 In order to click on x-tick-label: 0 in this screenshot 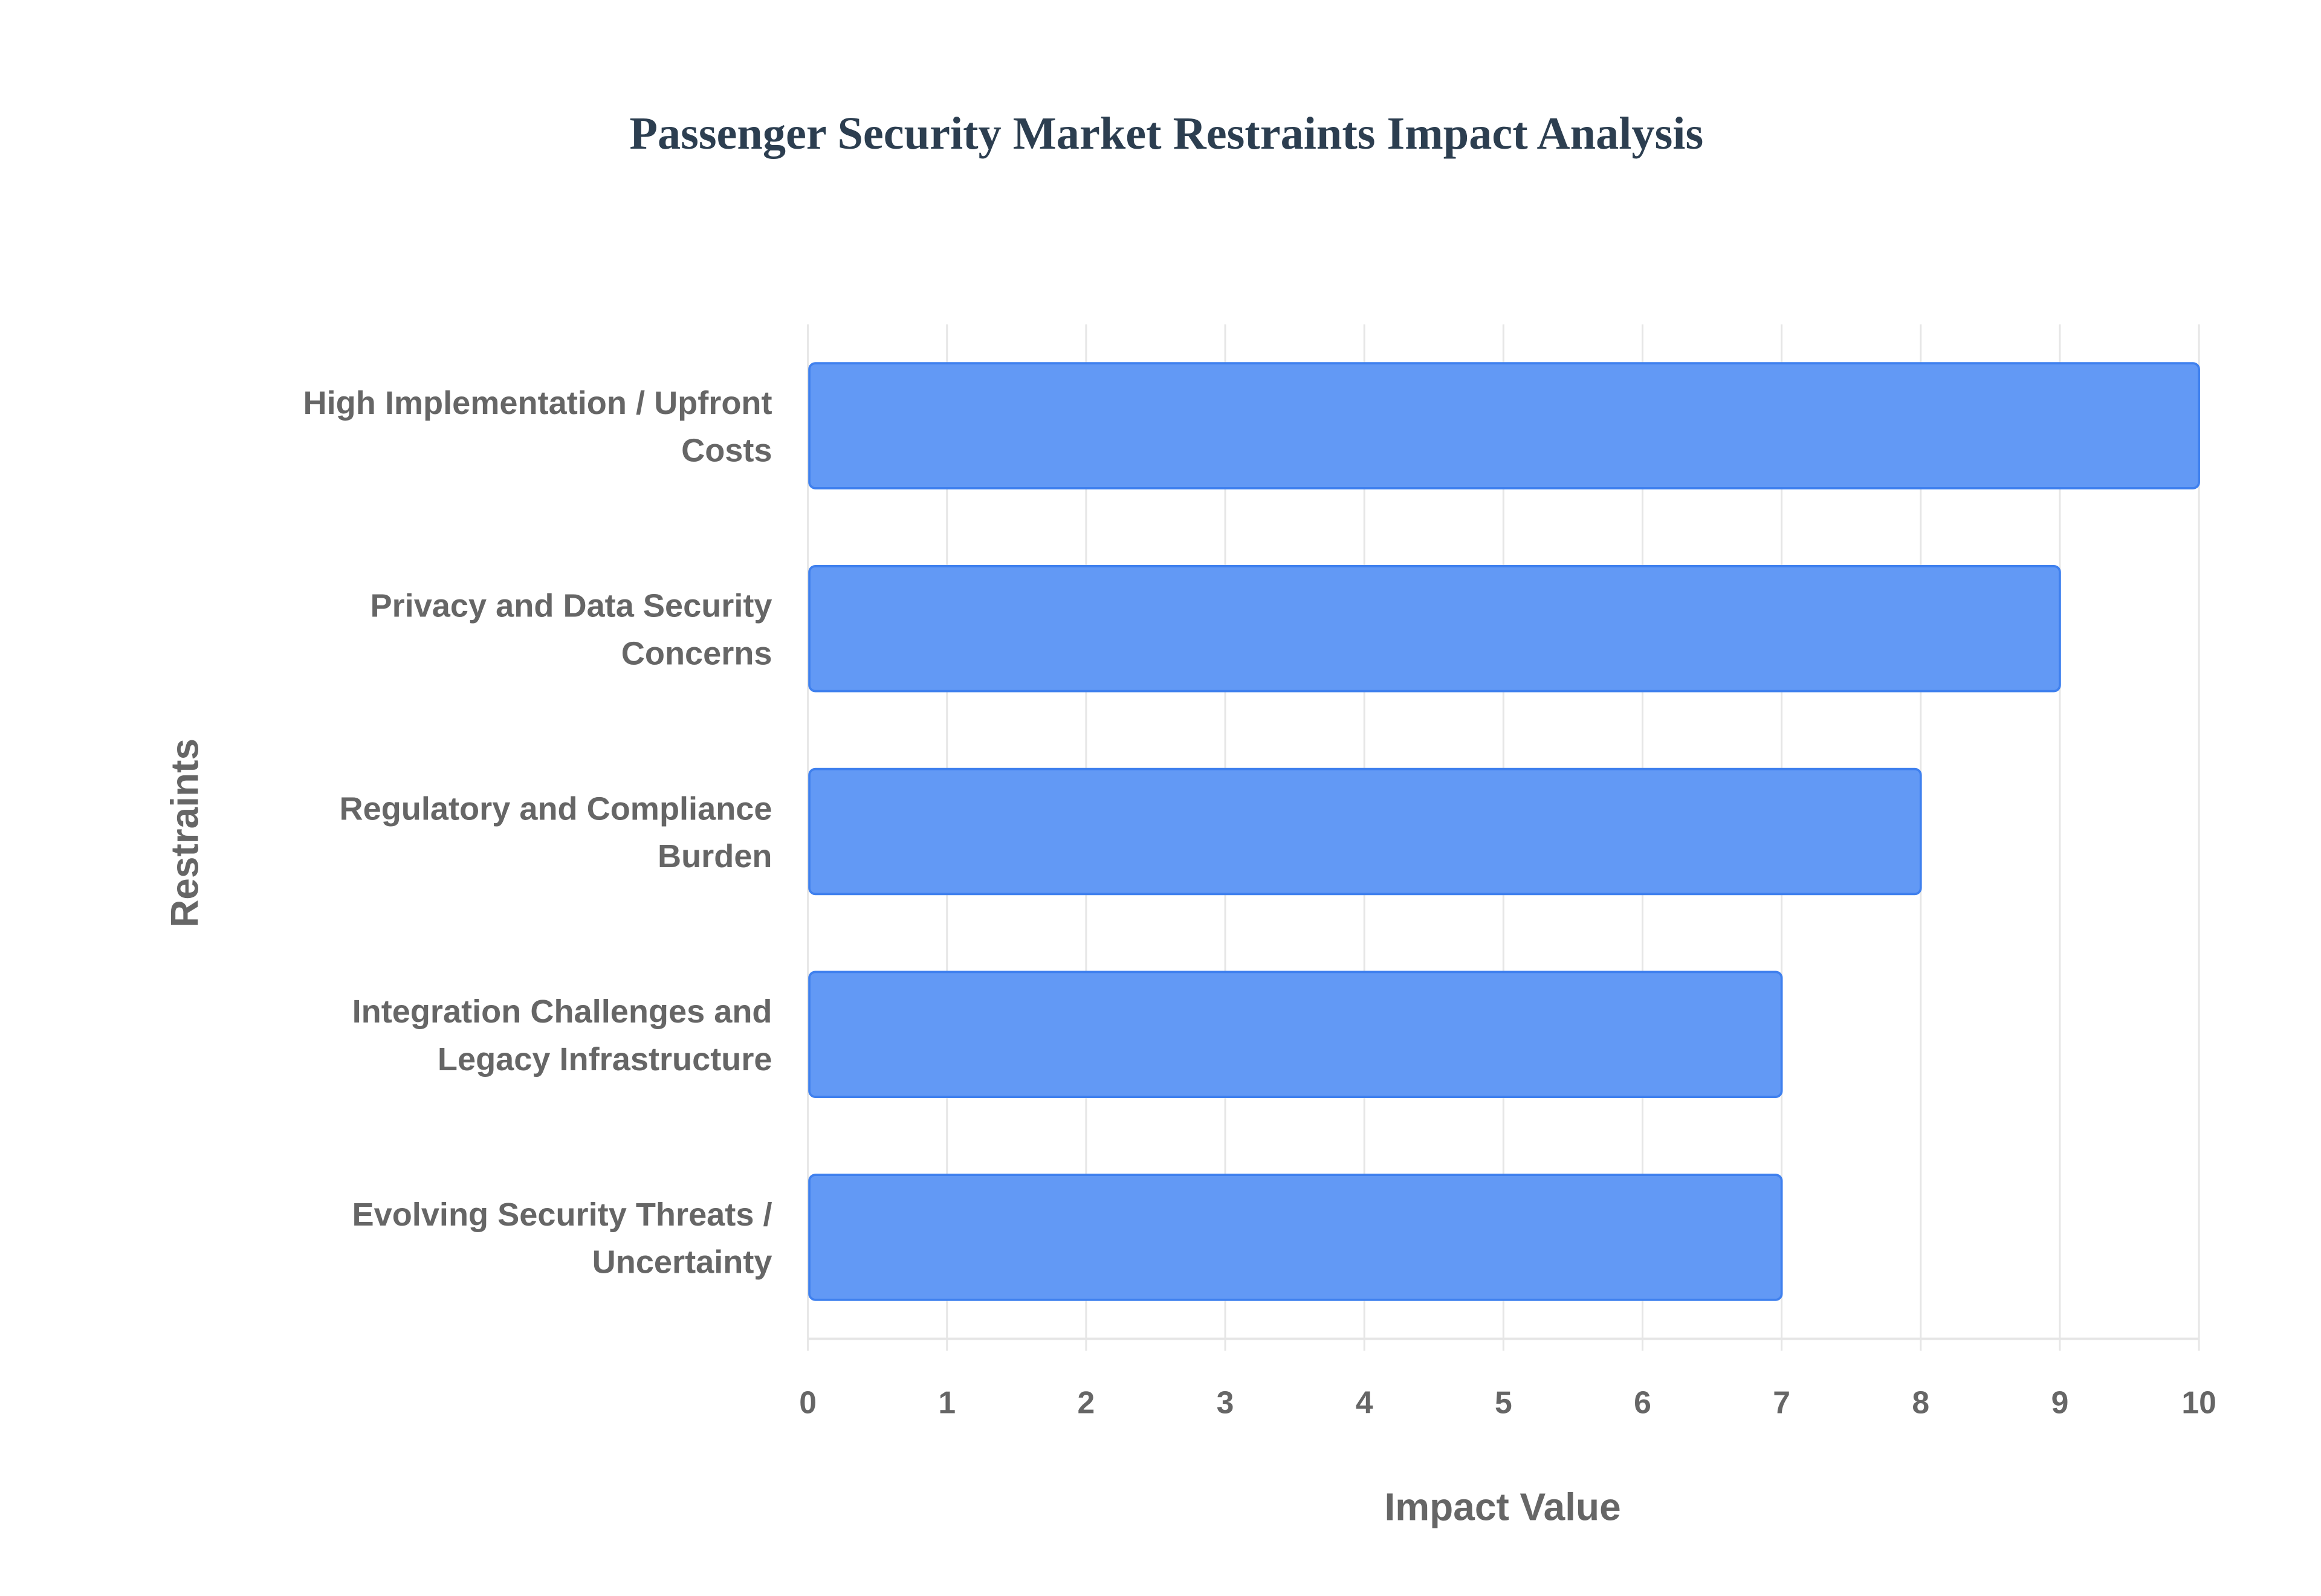, I will do `click(808, 1402)`.